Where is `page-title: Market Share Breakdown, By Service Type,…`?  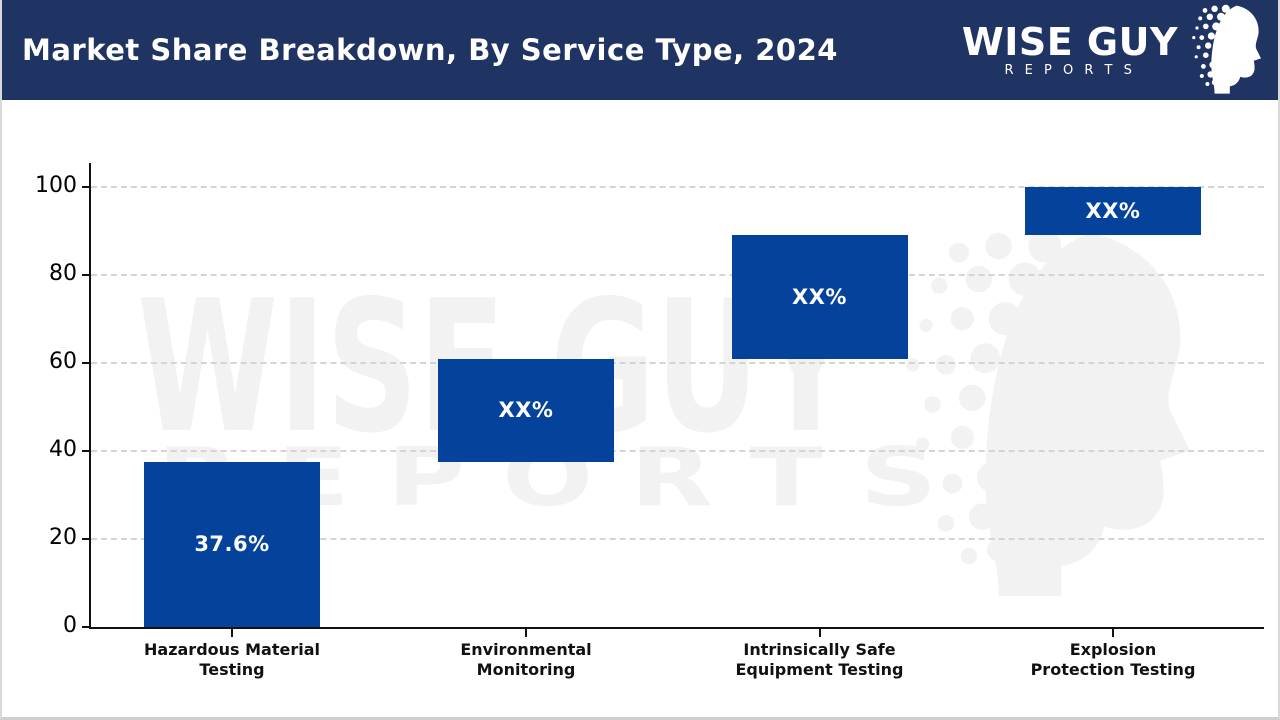 page-title: Market Share Breakdown, By Service Type,… is located at coordinates (430, 50).